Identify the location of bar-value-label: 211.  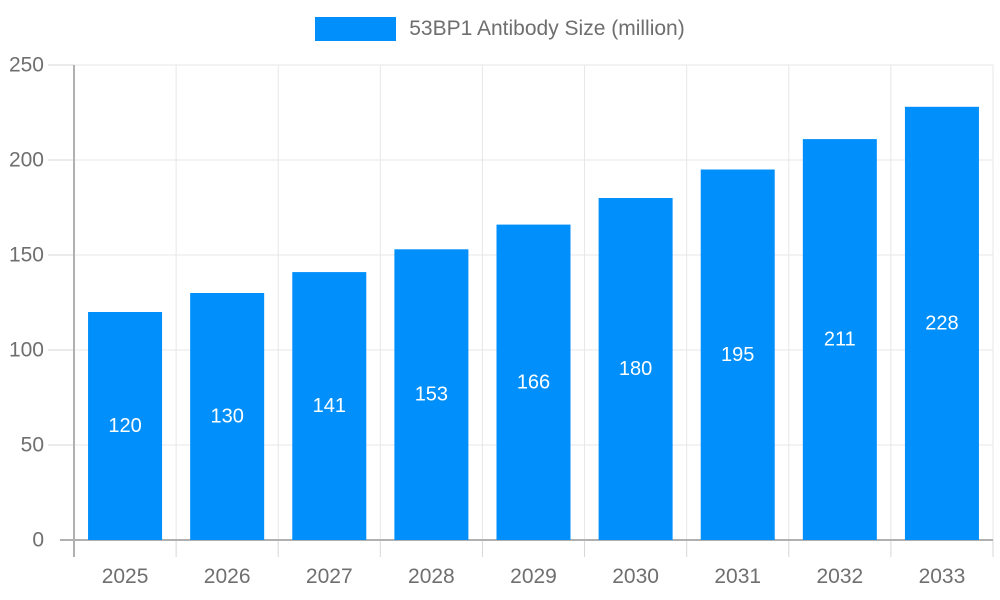
(840, 340).